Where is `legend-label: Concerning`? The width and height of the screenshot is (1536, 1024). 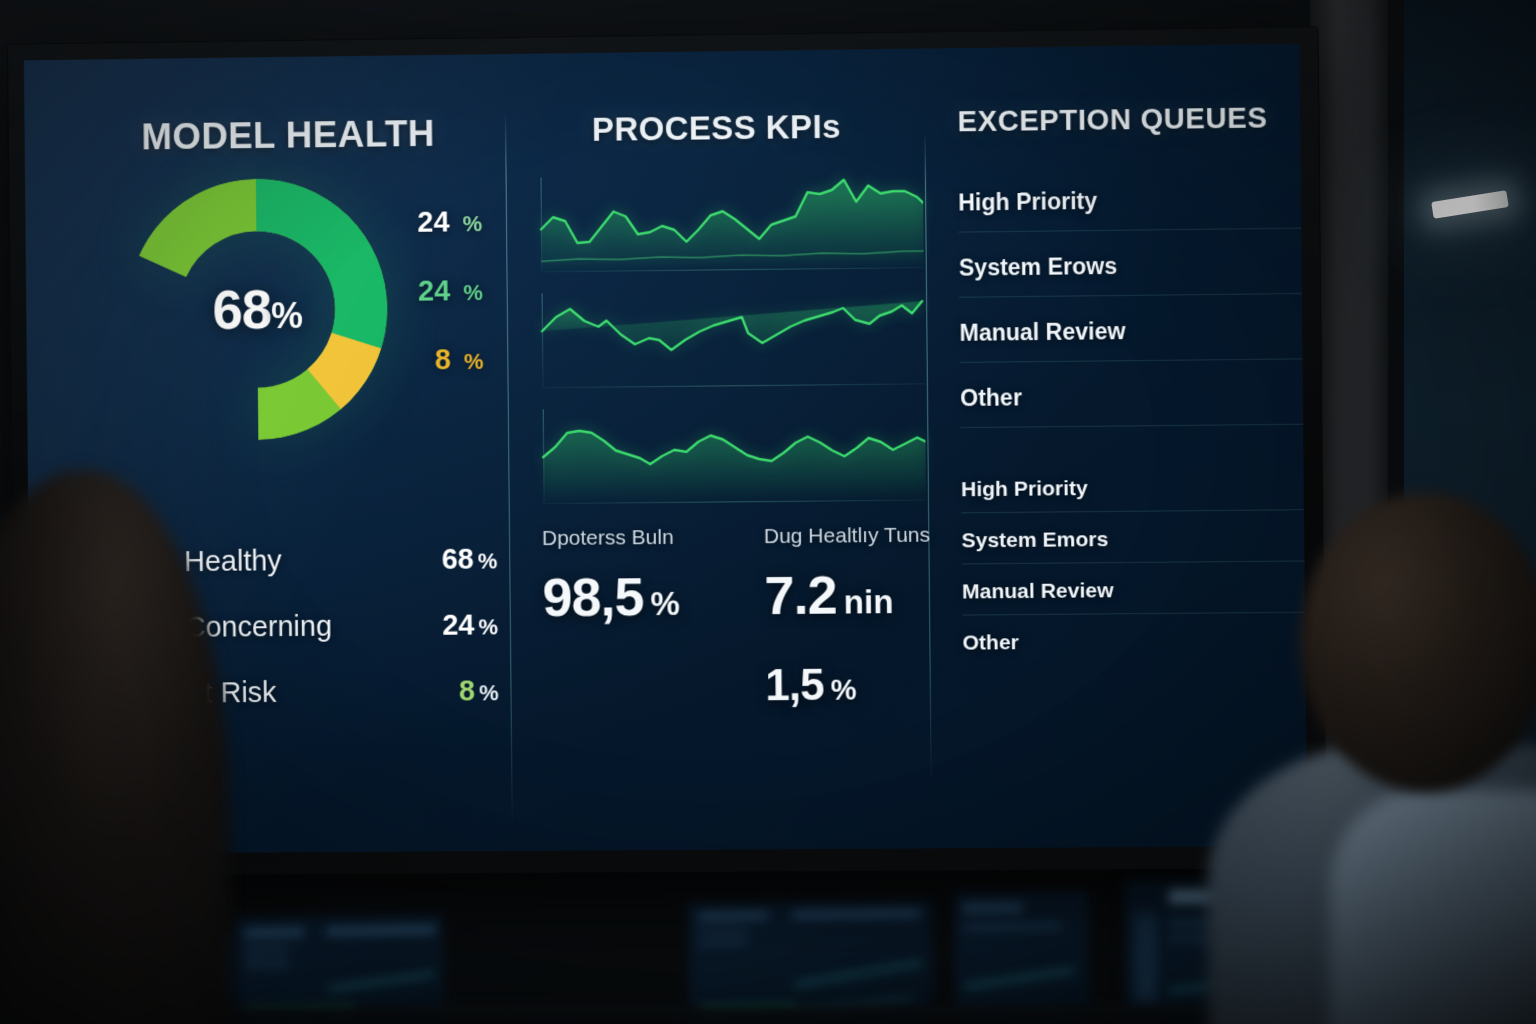 legend-label: Concerning is located at coordinates (258, 627).